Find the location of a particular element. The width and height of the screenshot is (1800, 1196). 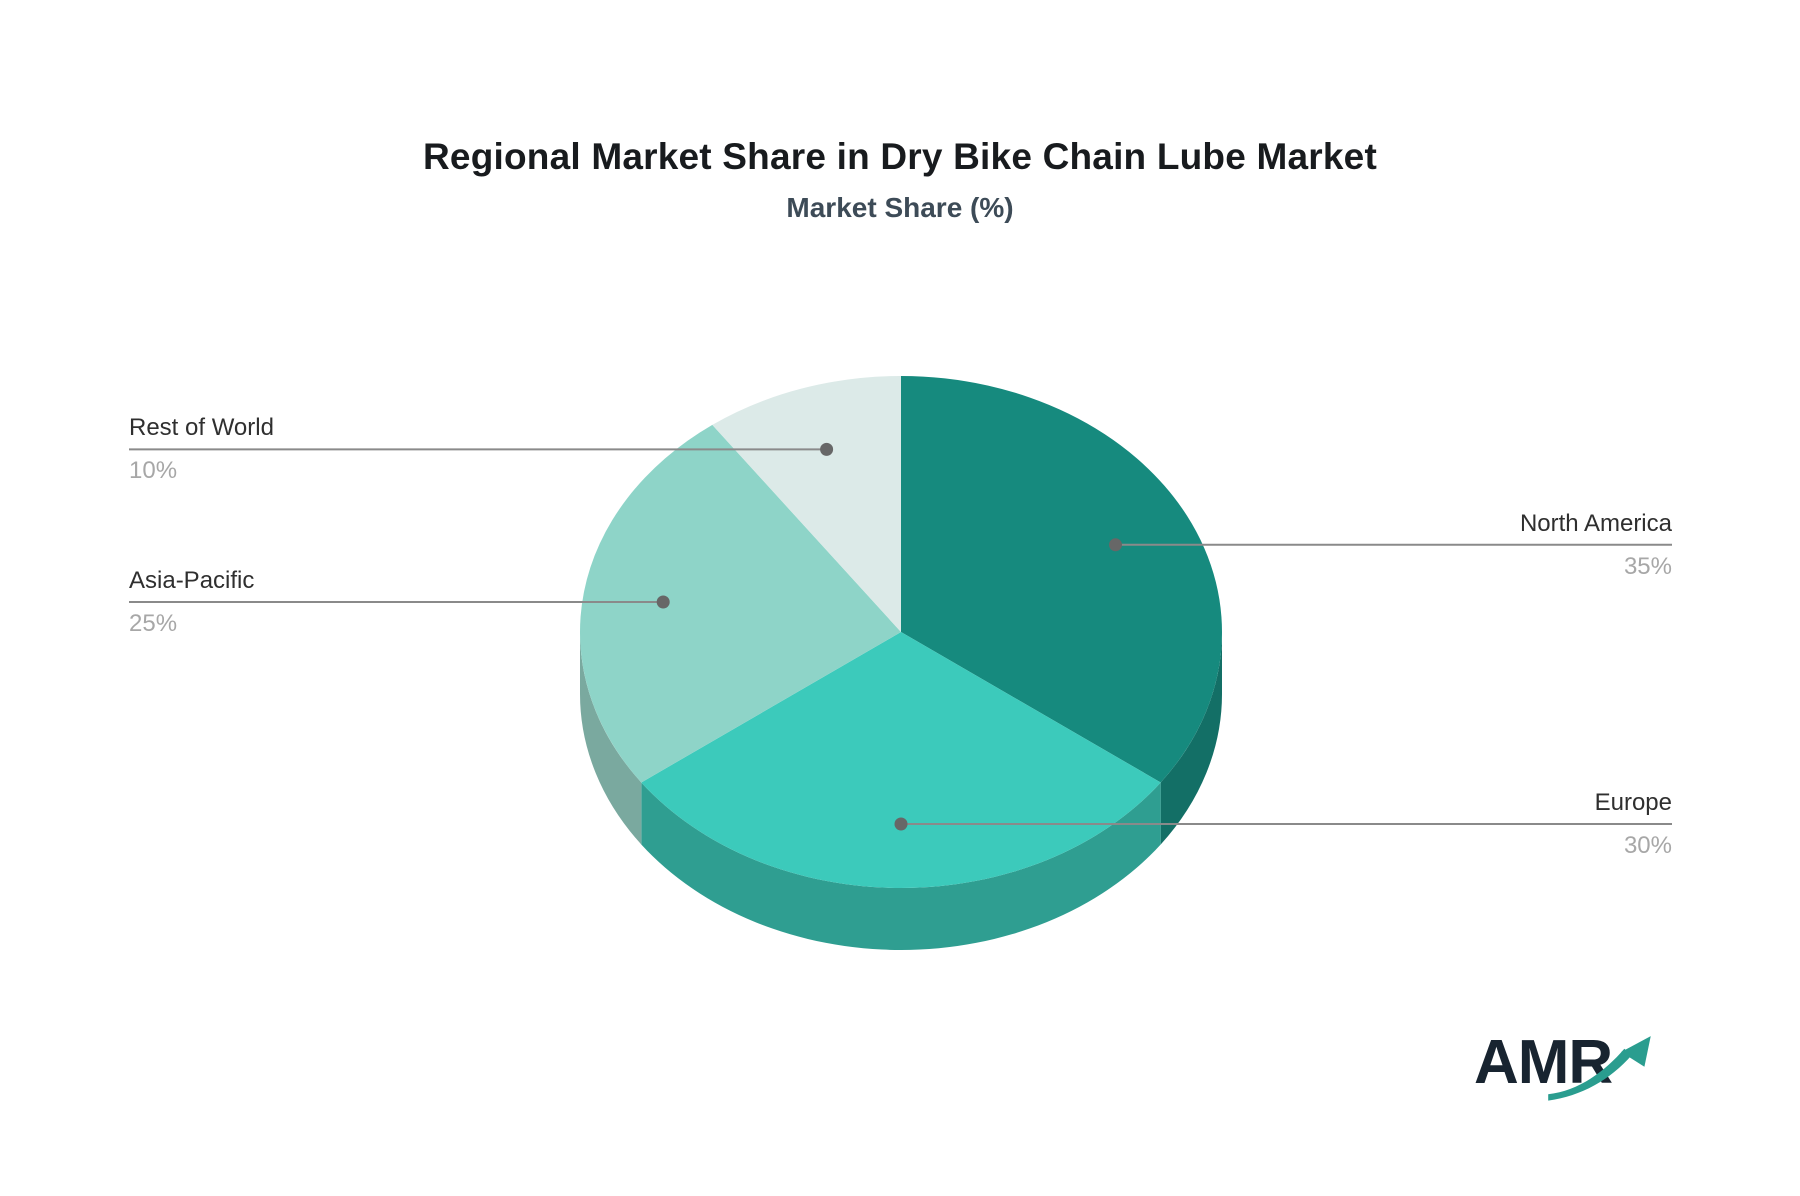

leader-label-asia-pacific: Asia-Pacific 25% is located at coordinates (339, 602).